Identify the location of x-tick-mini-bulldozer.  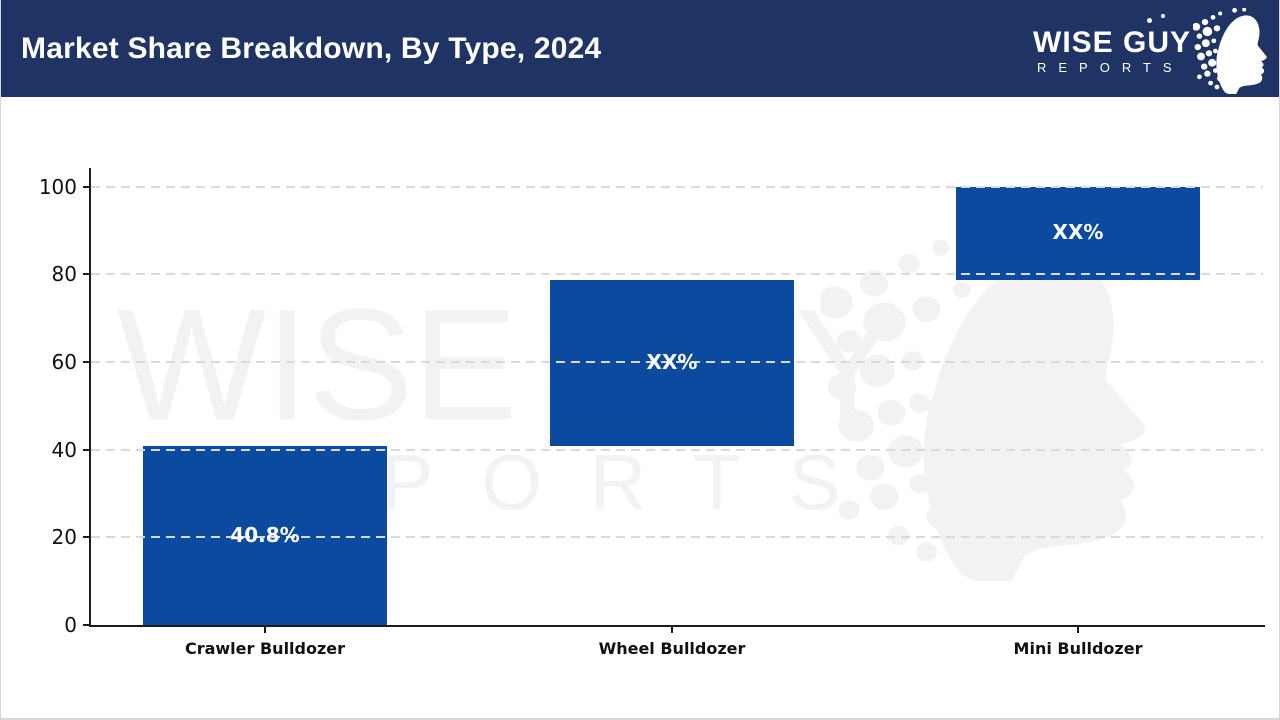
(1078, 630).